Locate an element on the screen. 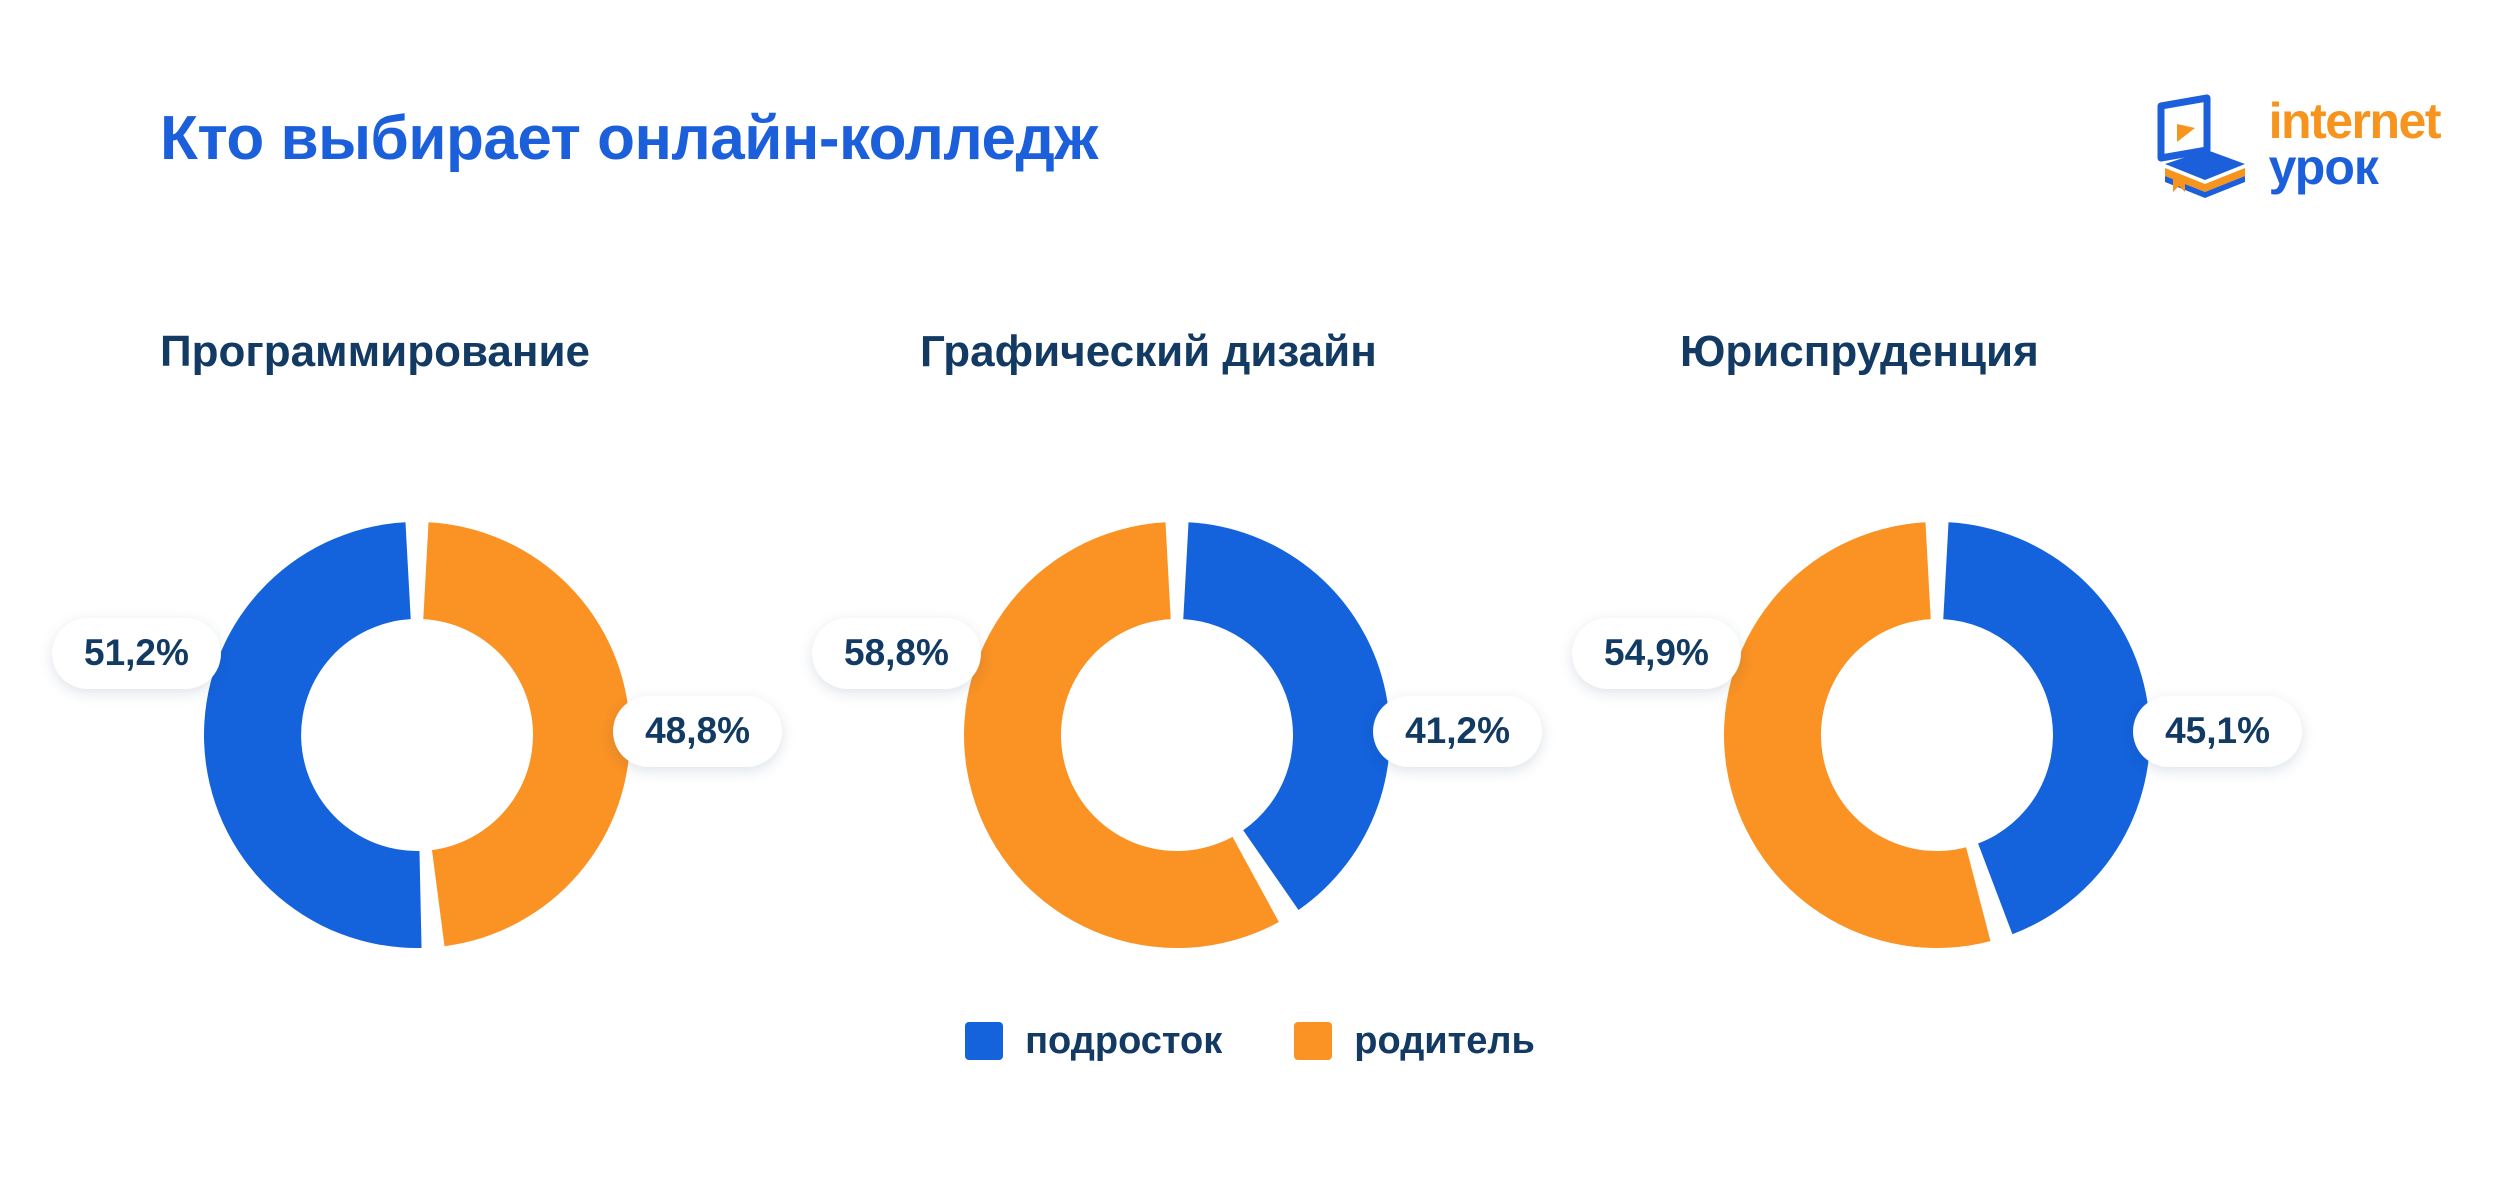 The image size is (2500, 1179). logo-word-internet: internet is located at coordinates (2355, 120).